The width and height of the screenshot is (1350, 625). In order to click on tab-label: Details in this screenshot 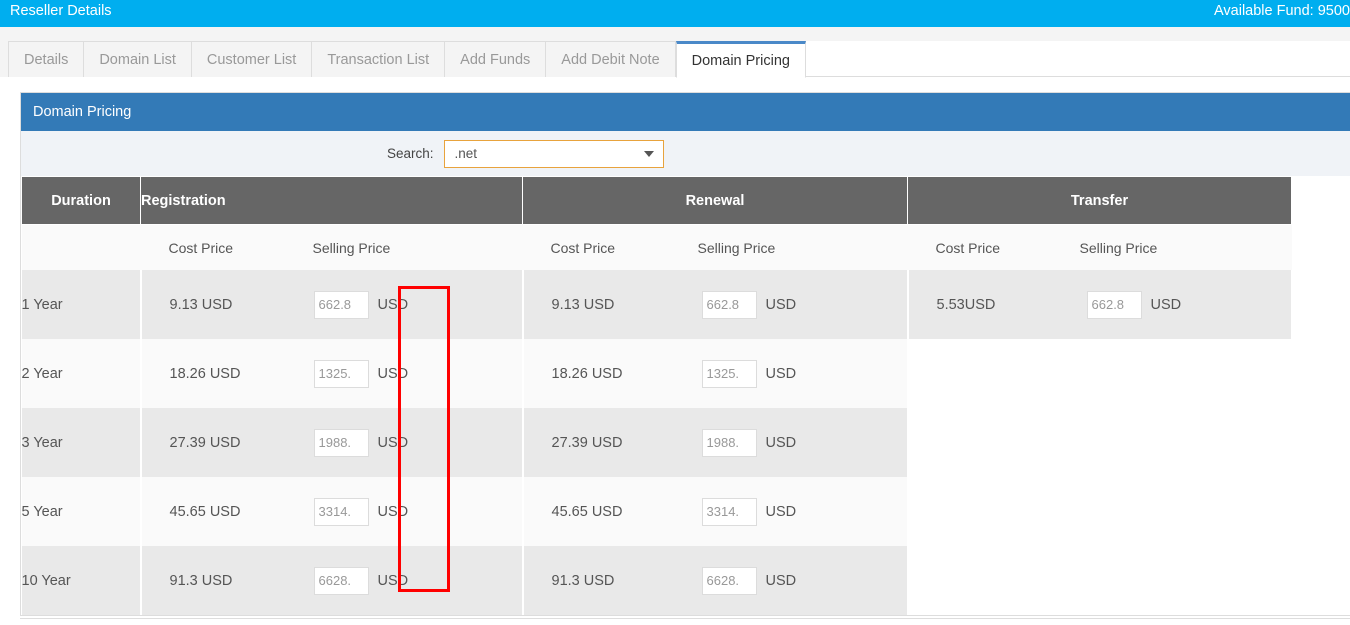, I will do `click(46, 59)`.